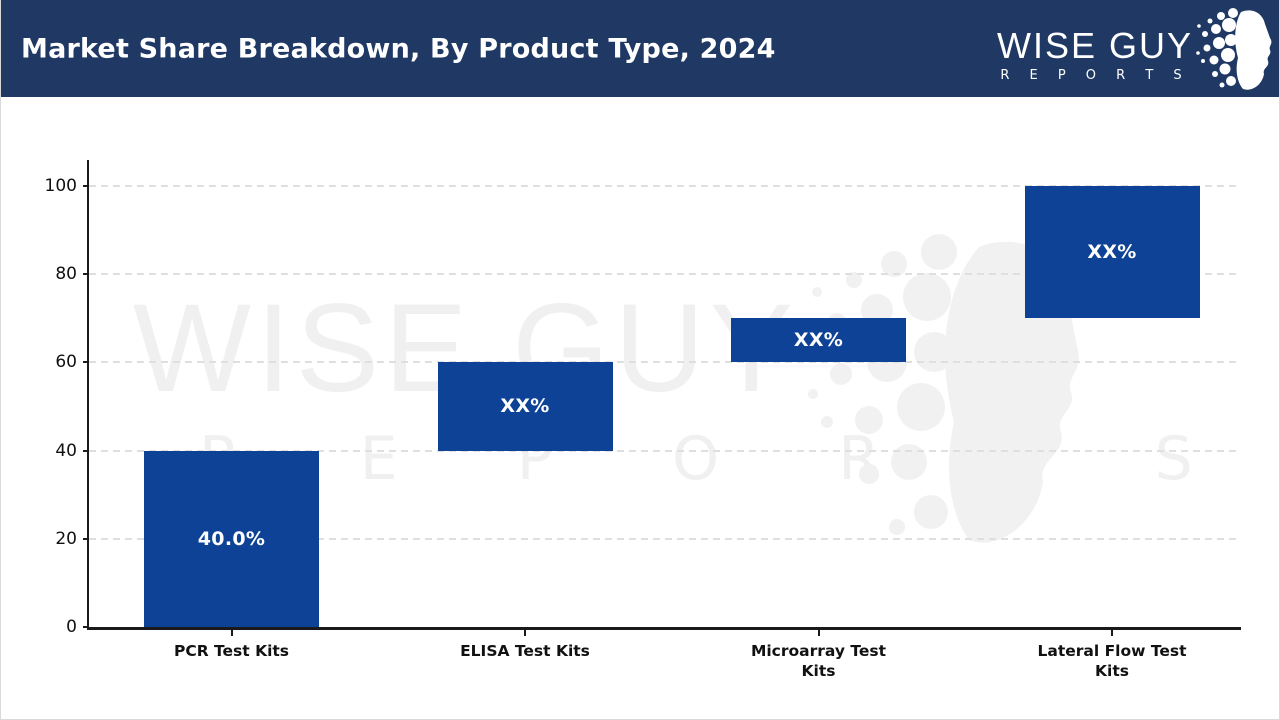 This screenshot has height=720, width=1280. Describe the element at coordinates (60, 186) in the screenshot. I see `y-tick-label-100: 100` at that location.